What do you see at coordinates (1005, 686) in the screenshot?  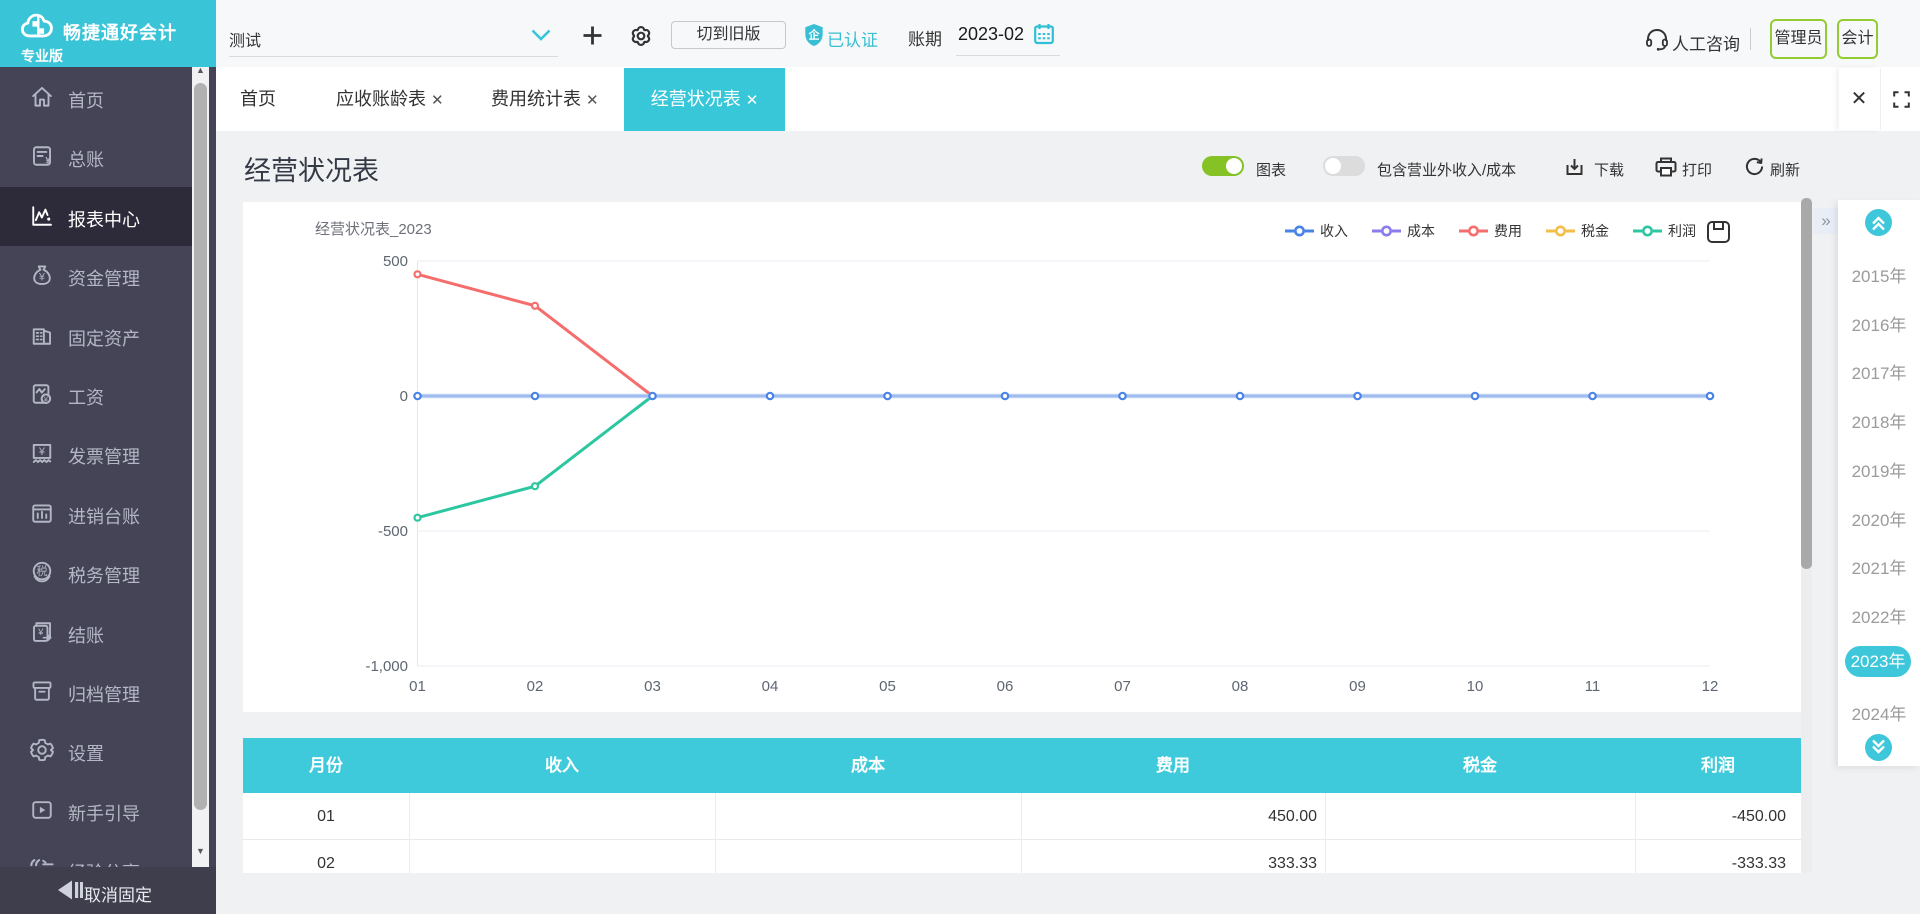 I see `svg-text: 06` at bounding box center [1005, 686].